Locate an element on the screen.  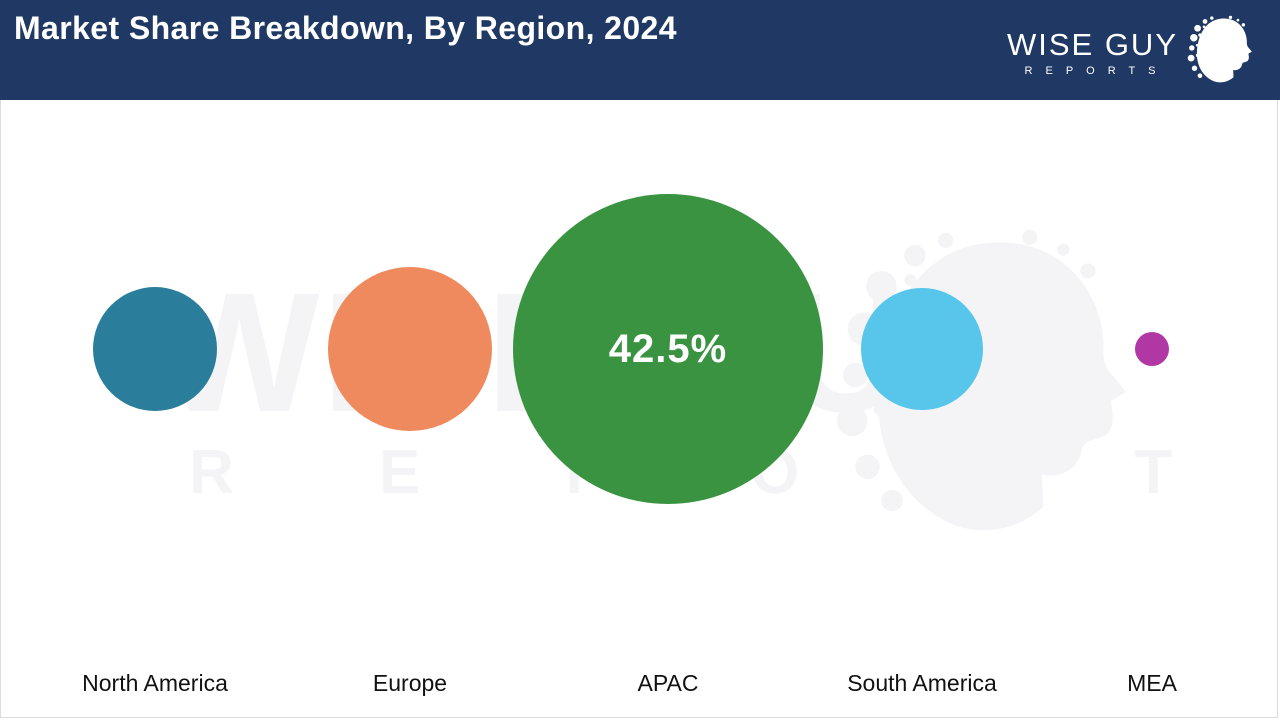
bubble-north-america is located at coordinates (155, 349).